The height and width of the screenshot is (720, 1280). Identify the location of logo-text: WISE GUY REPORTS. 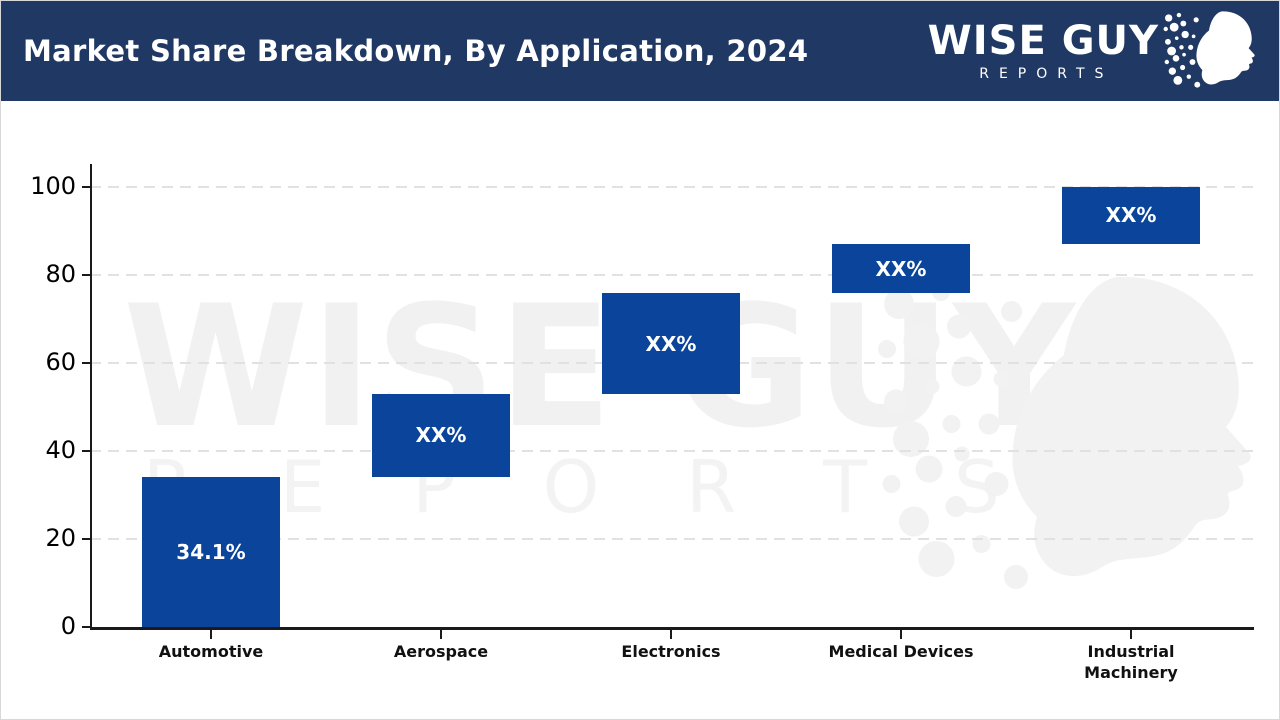
(1043, 51).